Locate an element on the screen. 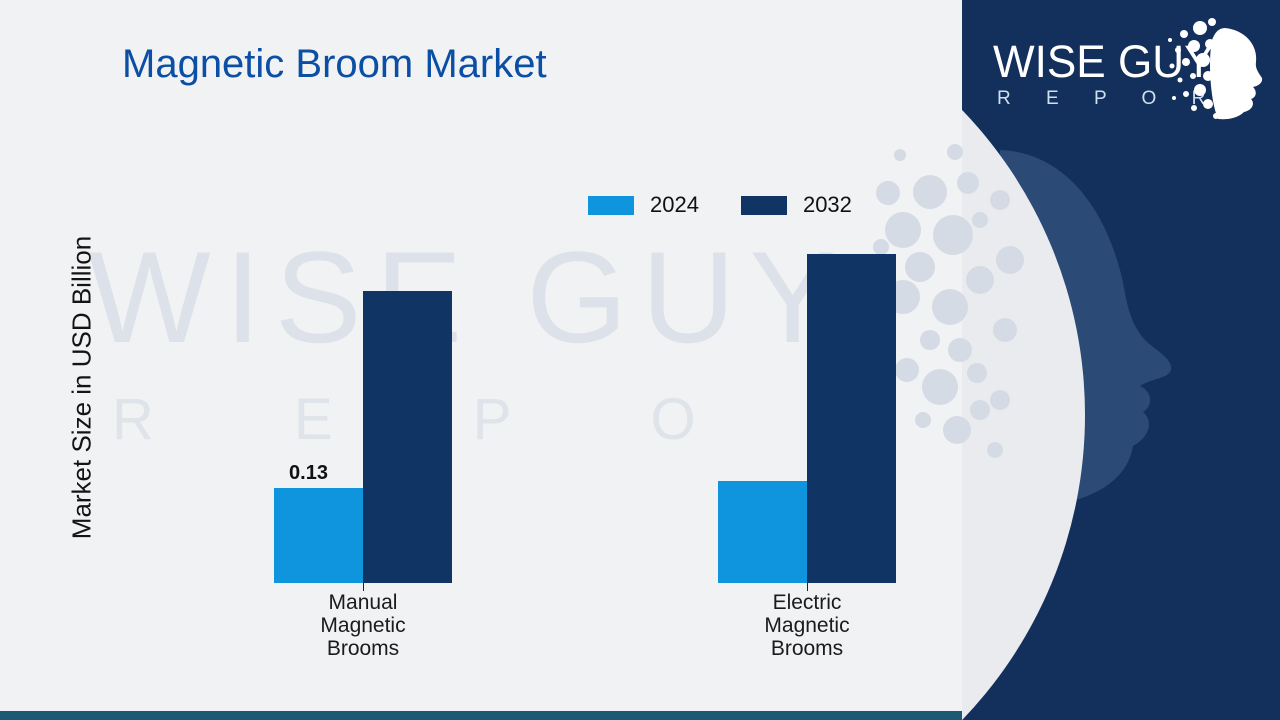 Image resolution: width=1280 pixels, height=720 pixels. bar-2024-electric-magnetic-brooms is located at coordinates (762, 532).